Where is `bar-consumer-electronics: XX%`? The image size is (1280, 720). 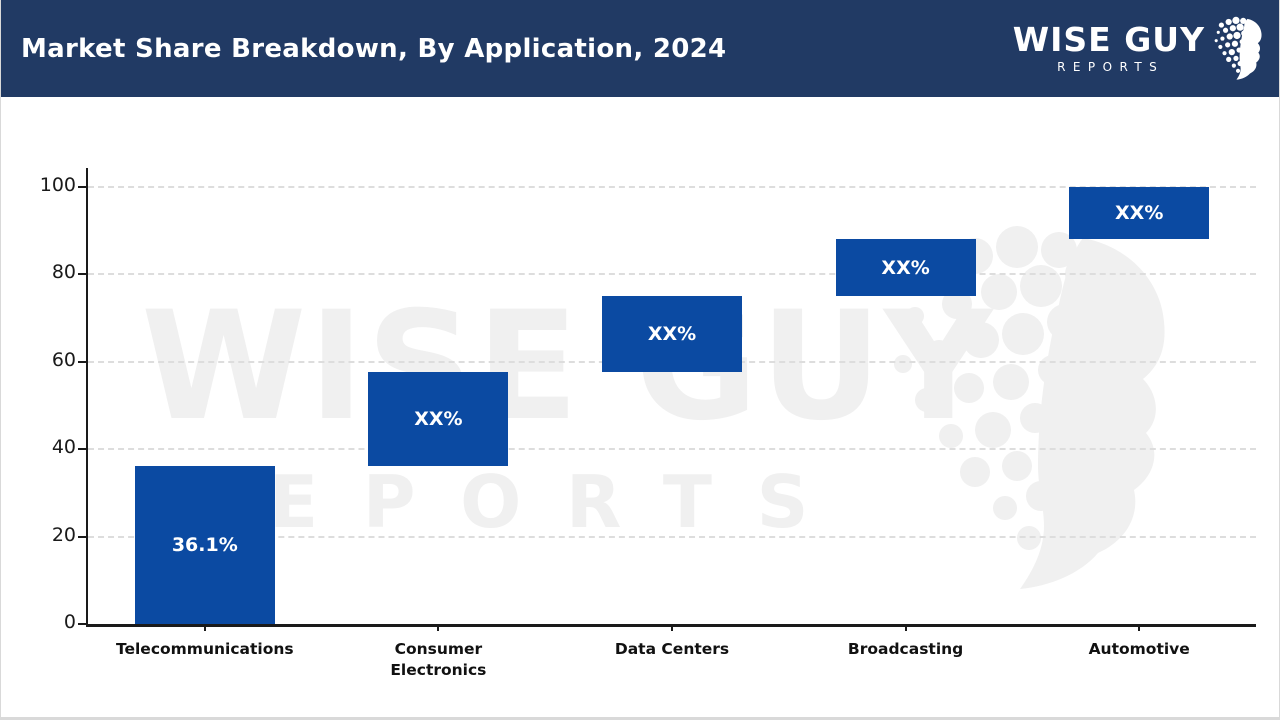
bar-consumer-electronics: XX% is located at coordinates (438, 419).